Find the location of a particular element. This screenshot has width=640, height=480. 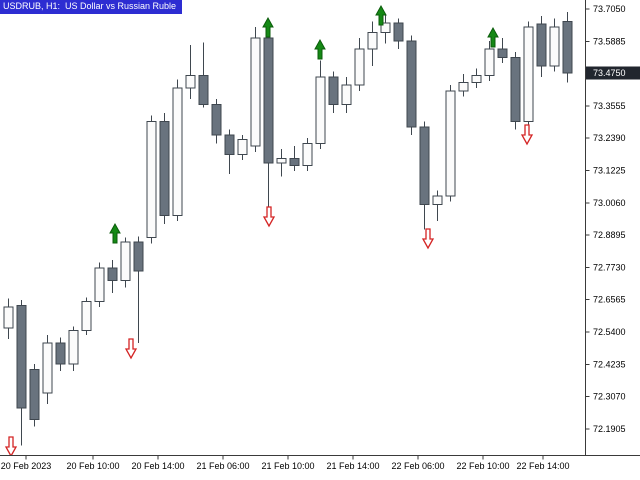

price-axis-label: 73.3555 is located at coordinates (609, 106).